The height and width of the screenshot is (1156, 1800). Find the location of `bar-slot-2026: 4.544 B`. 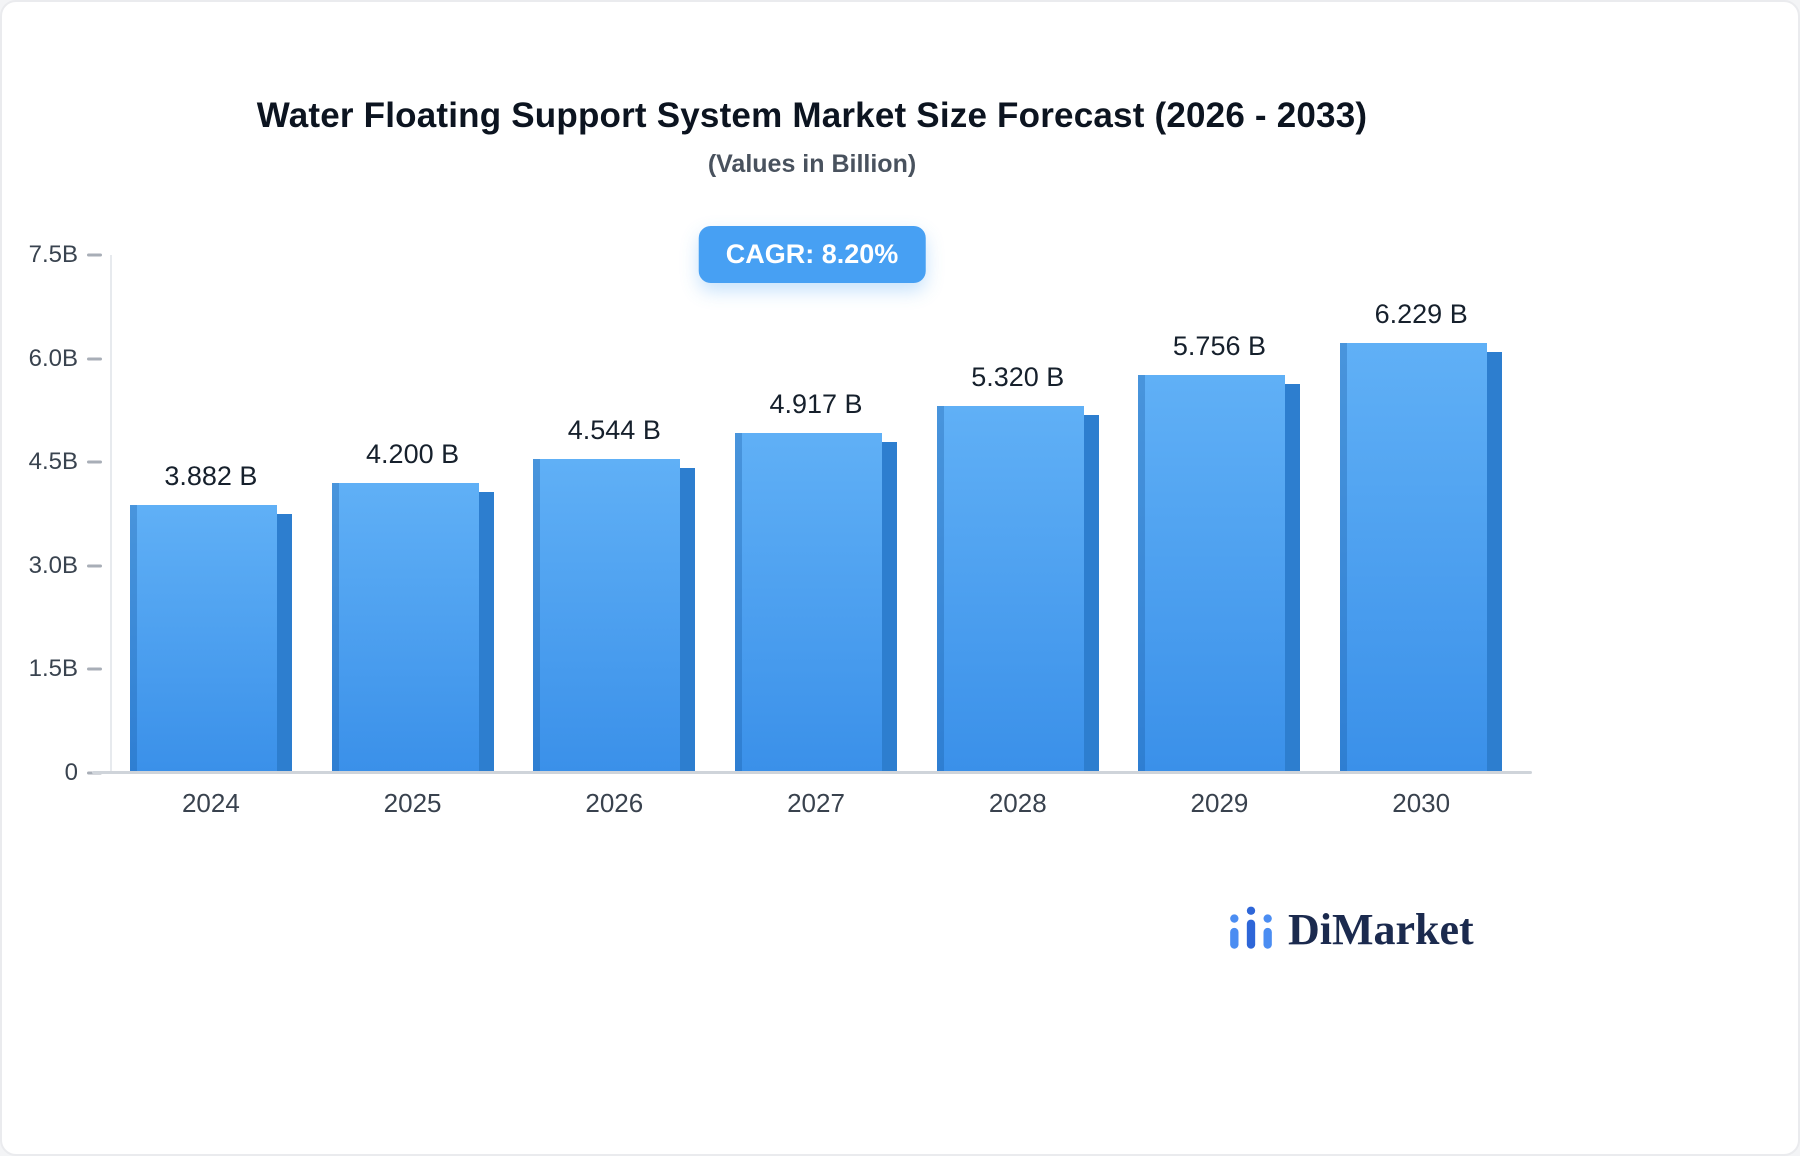

bar-slot-2026: 4.544 B is located at coordinates (614, 514).